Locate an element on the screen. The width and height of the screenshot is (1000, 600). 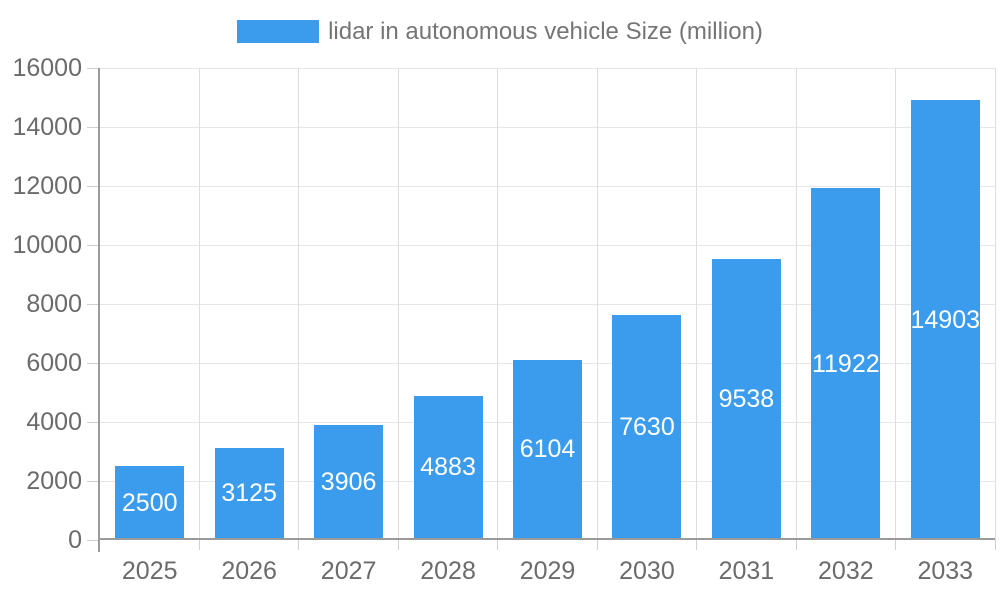
x-tick-label: 2025 is located at coordinates (149, 571).